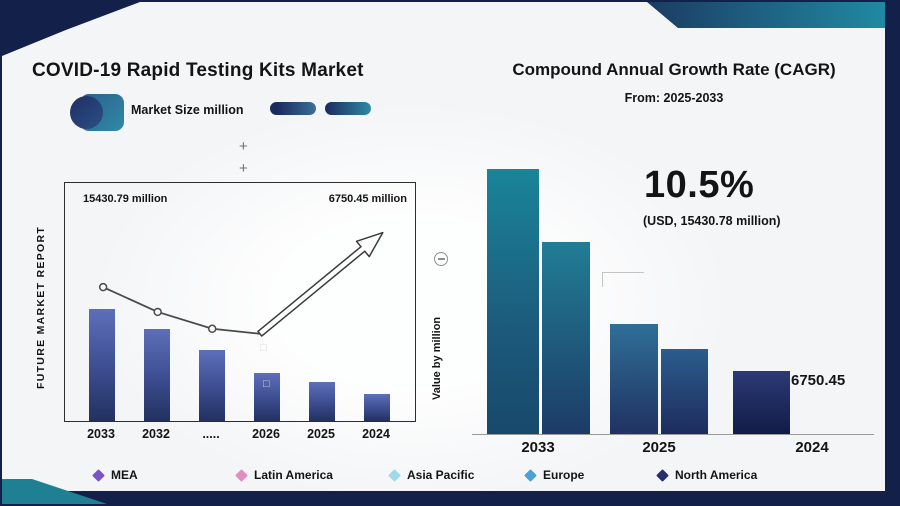 The width and height of the screenshot is (900, 506). I want to click on x-label: 2032, so click(156, 434).